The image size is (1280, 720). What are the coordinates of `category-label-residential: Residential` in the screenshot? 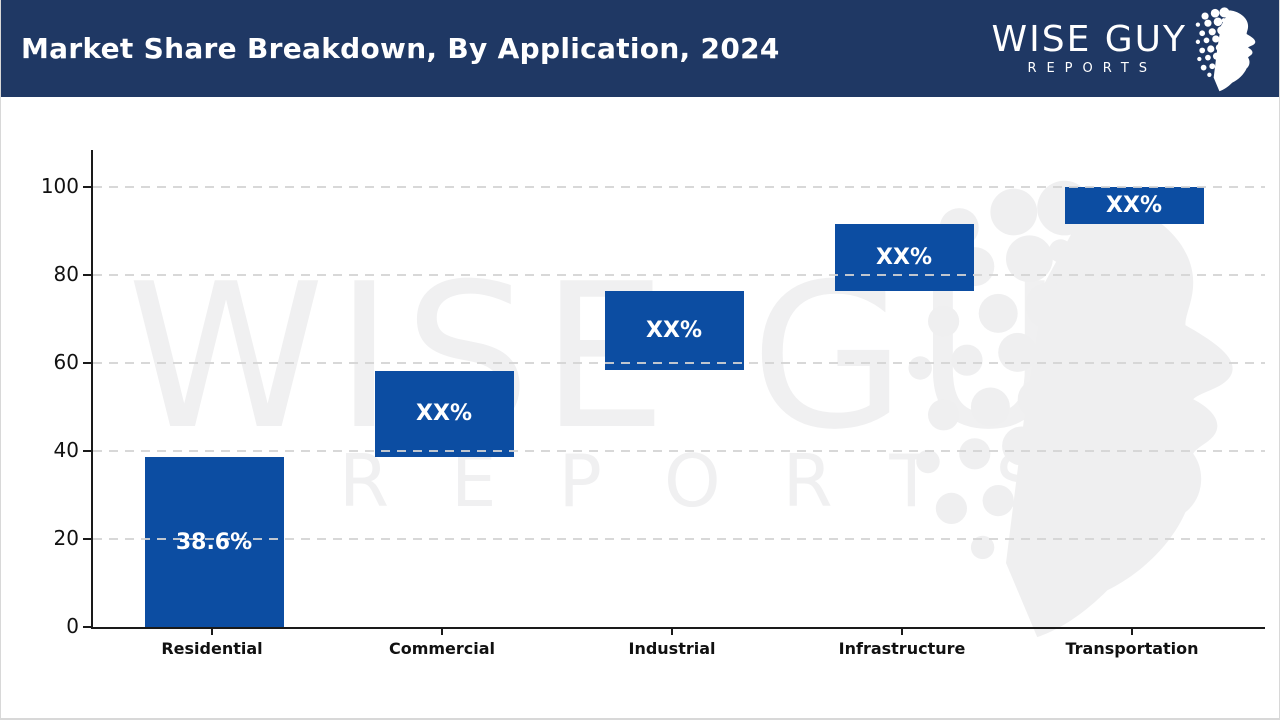 It's located at (212, 648).